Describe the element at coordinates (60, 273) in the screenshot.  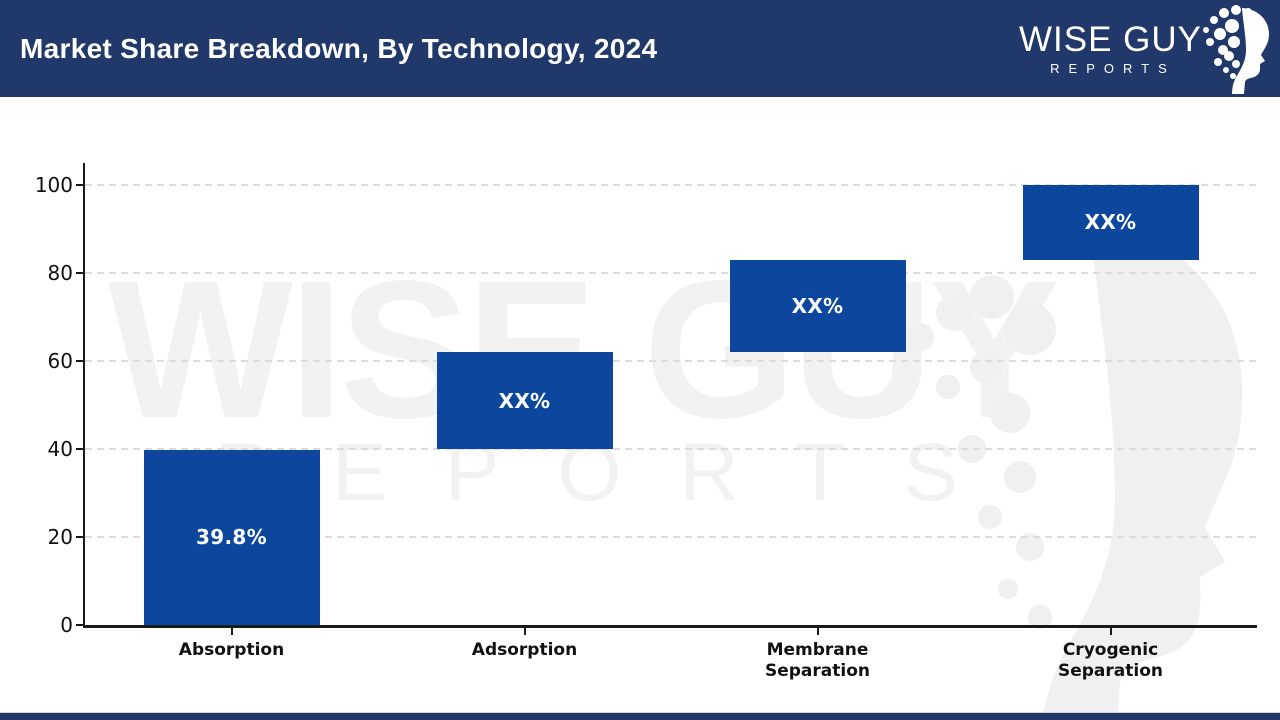
I see `y-tick-label-80: 80` at that location.